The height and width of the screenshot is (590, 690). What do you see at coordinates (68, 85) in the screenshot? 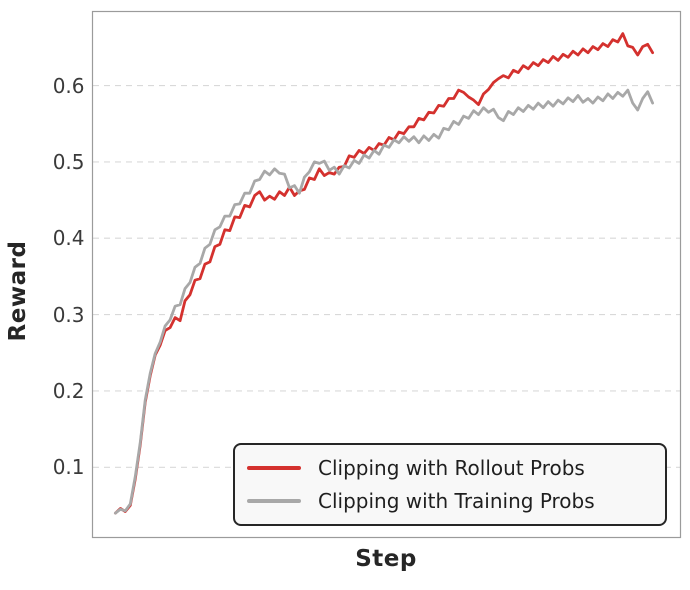
I see `y-tick-label-0.6: 0.6` at bounding box center [68, 85].